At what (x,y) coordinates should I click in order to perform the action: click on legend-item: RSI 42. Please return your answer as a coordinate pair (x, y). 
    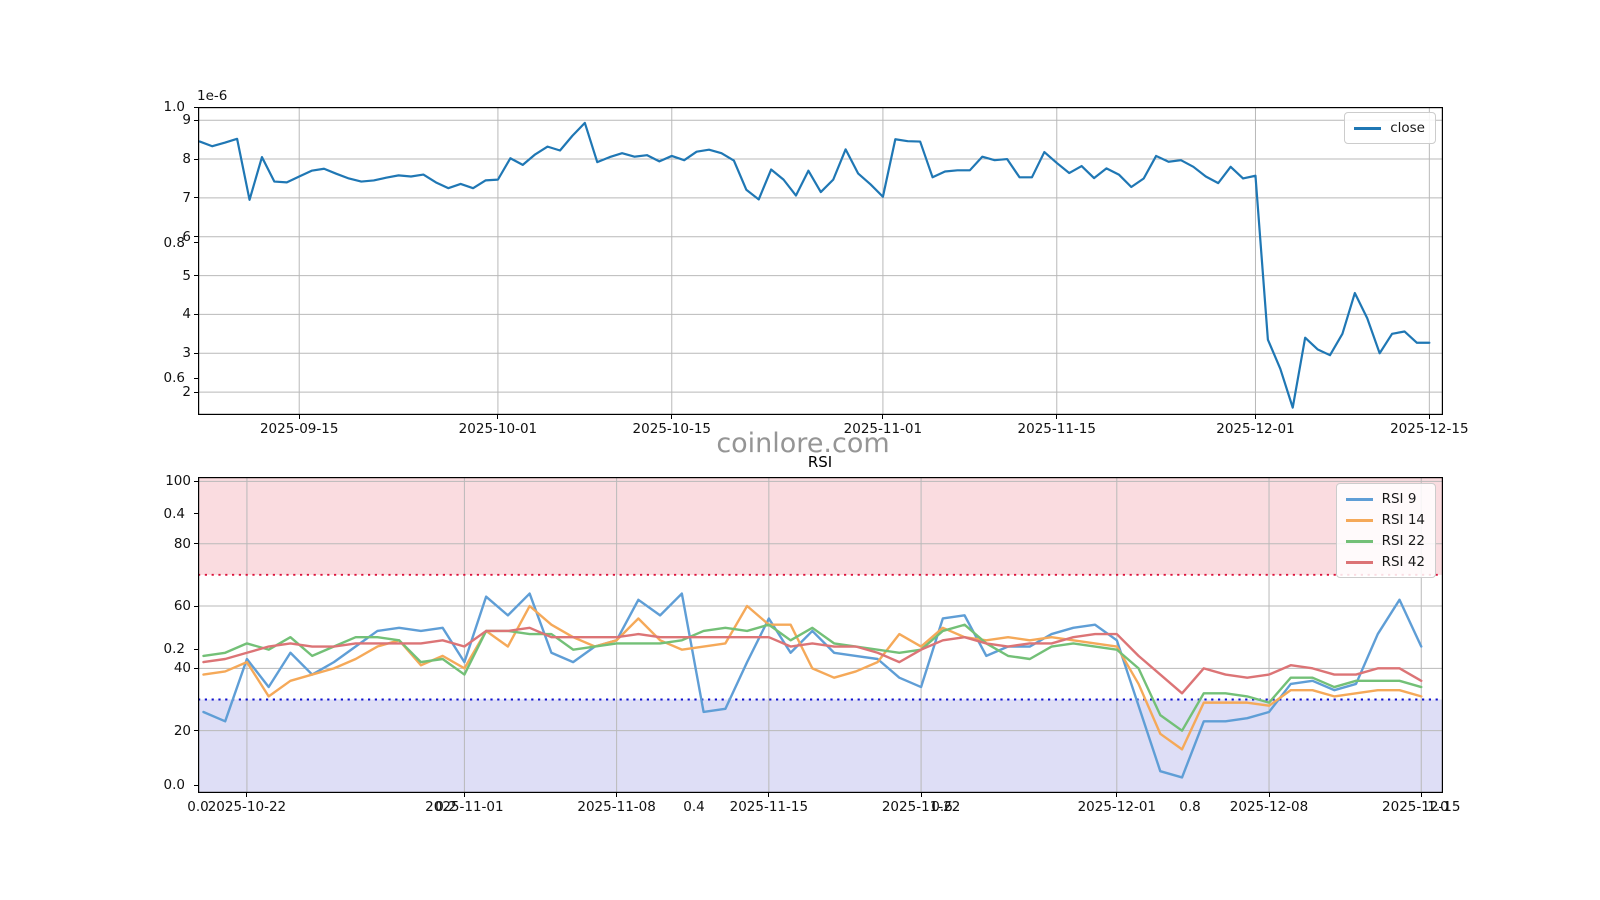
    Looking at the image, I should click on (1385, 562).